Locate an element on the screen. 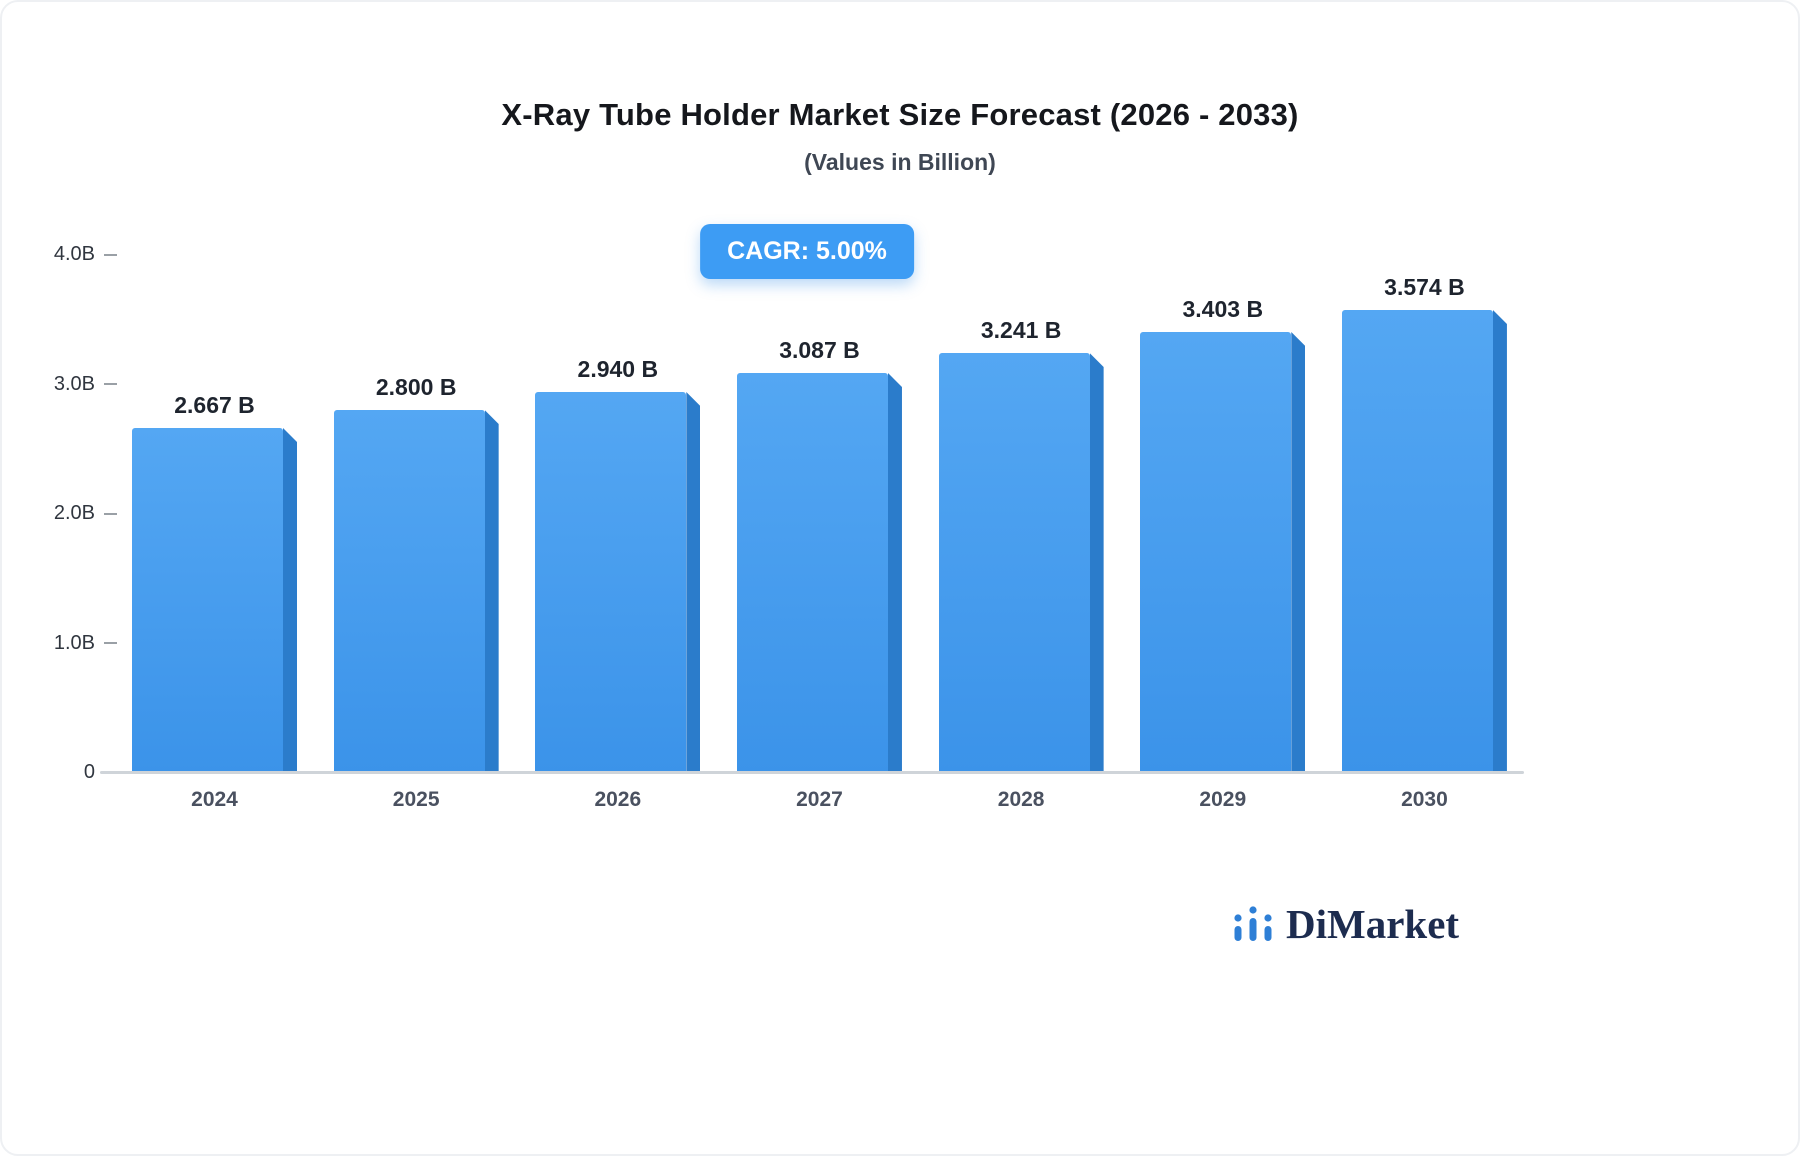 Image resolution: width=1800 pixels, height=1156 pixels. bar-column: 2.667 B is located at coordinates (214, 582).